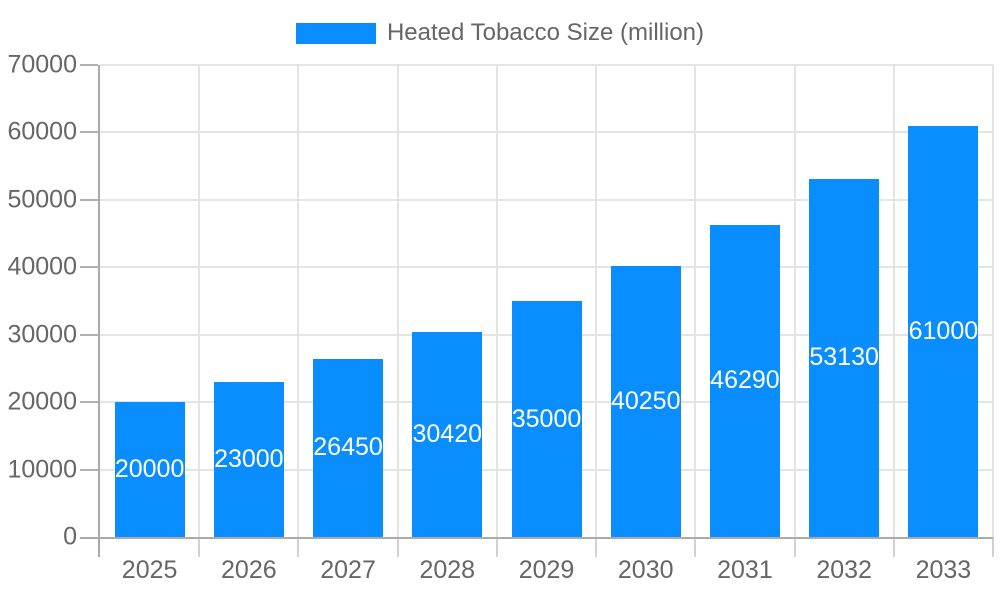  I want to click on bar-2032: 53130, so click(844, 357).